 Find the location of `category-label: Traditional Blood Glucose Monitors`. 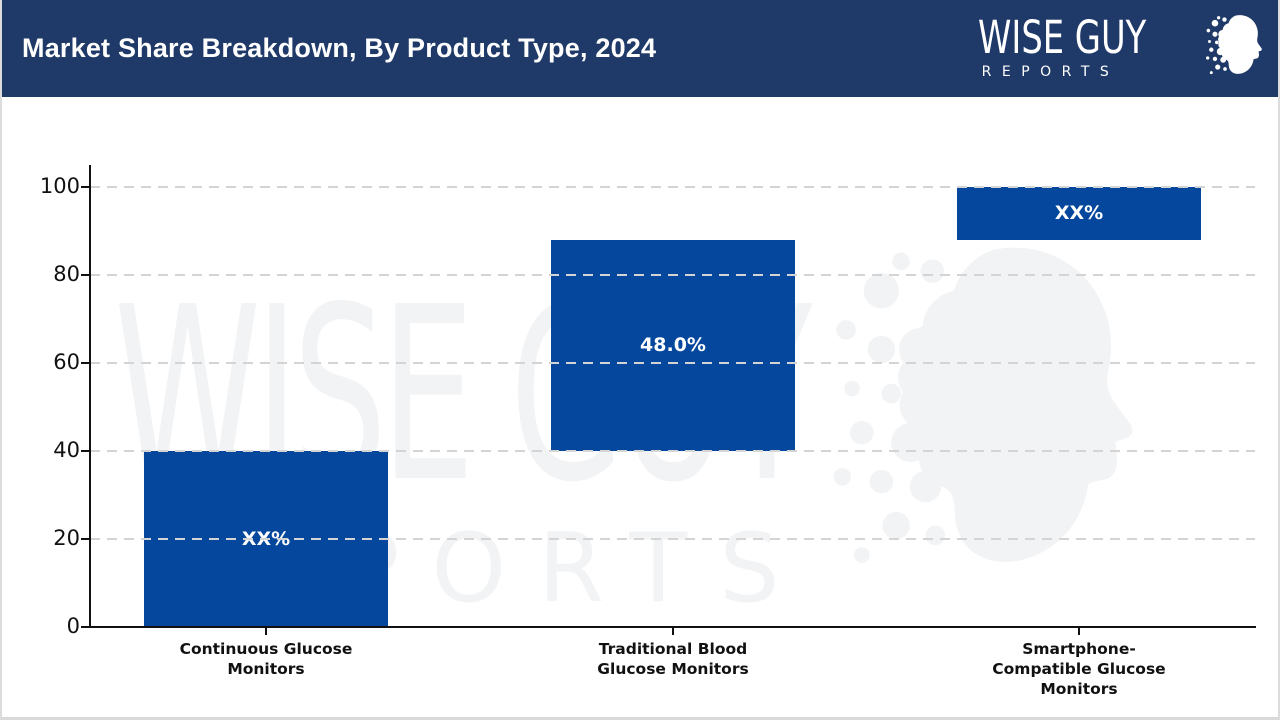

category-label: Traditional Blood Glucose Monitors is located at coordinates (673, 659).